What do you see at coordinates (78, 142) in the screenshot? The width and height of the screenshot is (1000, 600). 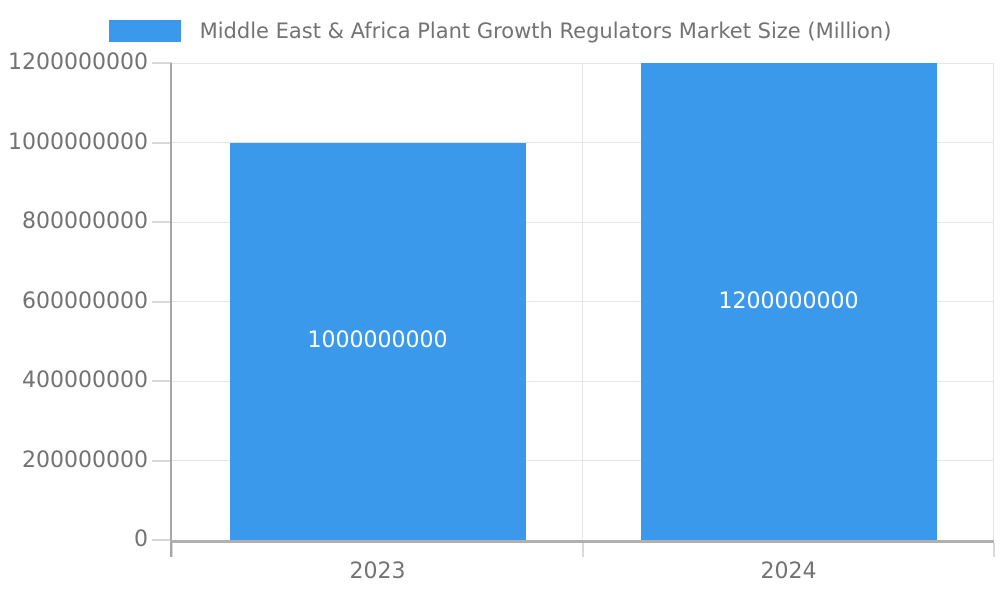 I see `y-tick-label: 1000000000` at bounding box center [78, 142].